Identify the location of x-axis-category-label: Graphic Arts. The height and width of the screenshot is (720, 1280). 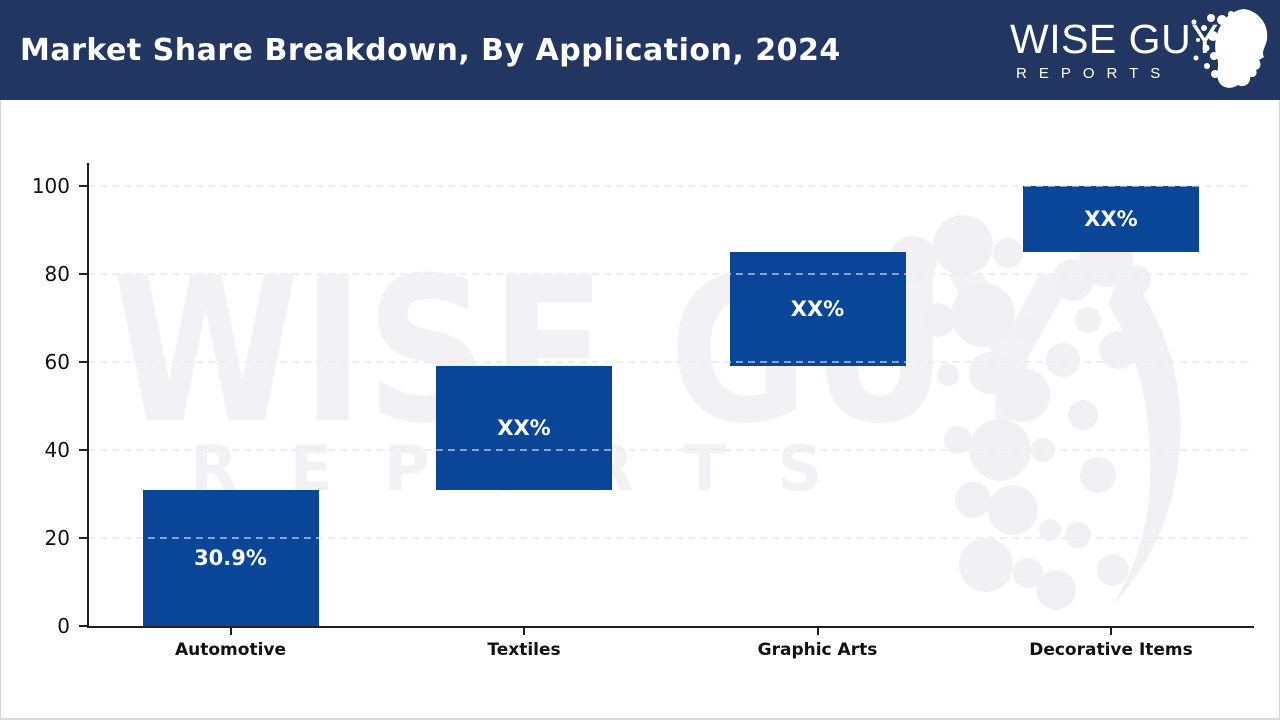
(817, 650).